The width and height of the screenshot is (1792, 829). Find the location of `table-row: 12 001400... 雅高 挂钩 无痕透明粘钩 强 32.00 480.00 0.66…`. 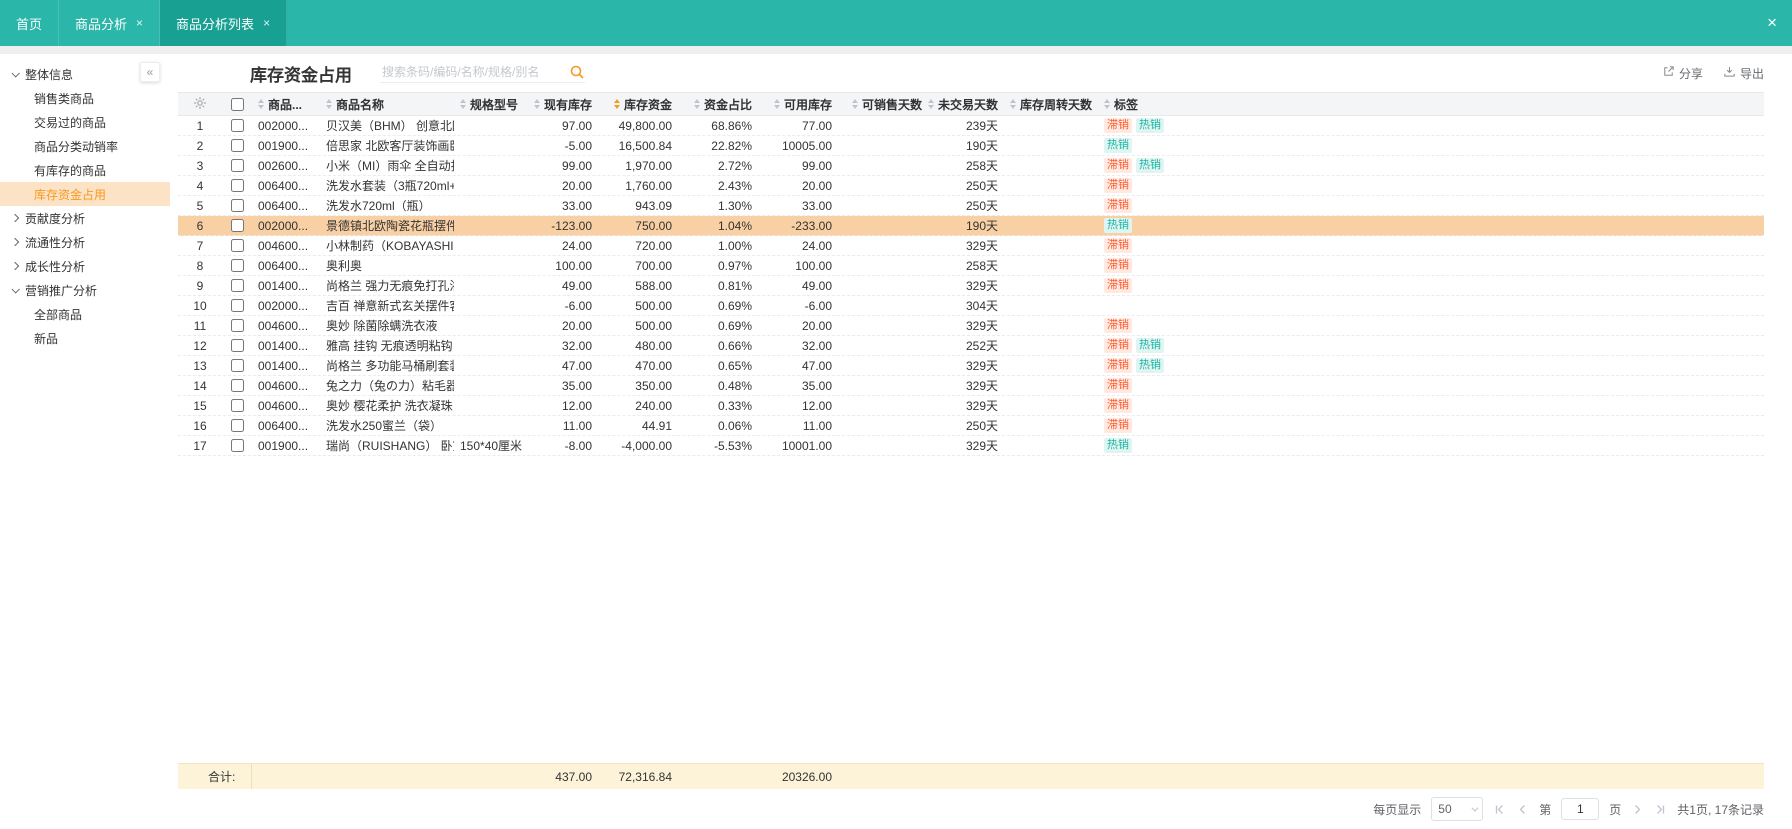

table-row: 12 001400... 雅高 挂钩 无痕透明粘钩 强 32.00 480.00 0.66… is located at coordinates (971, 346).